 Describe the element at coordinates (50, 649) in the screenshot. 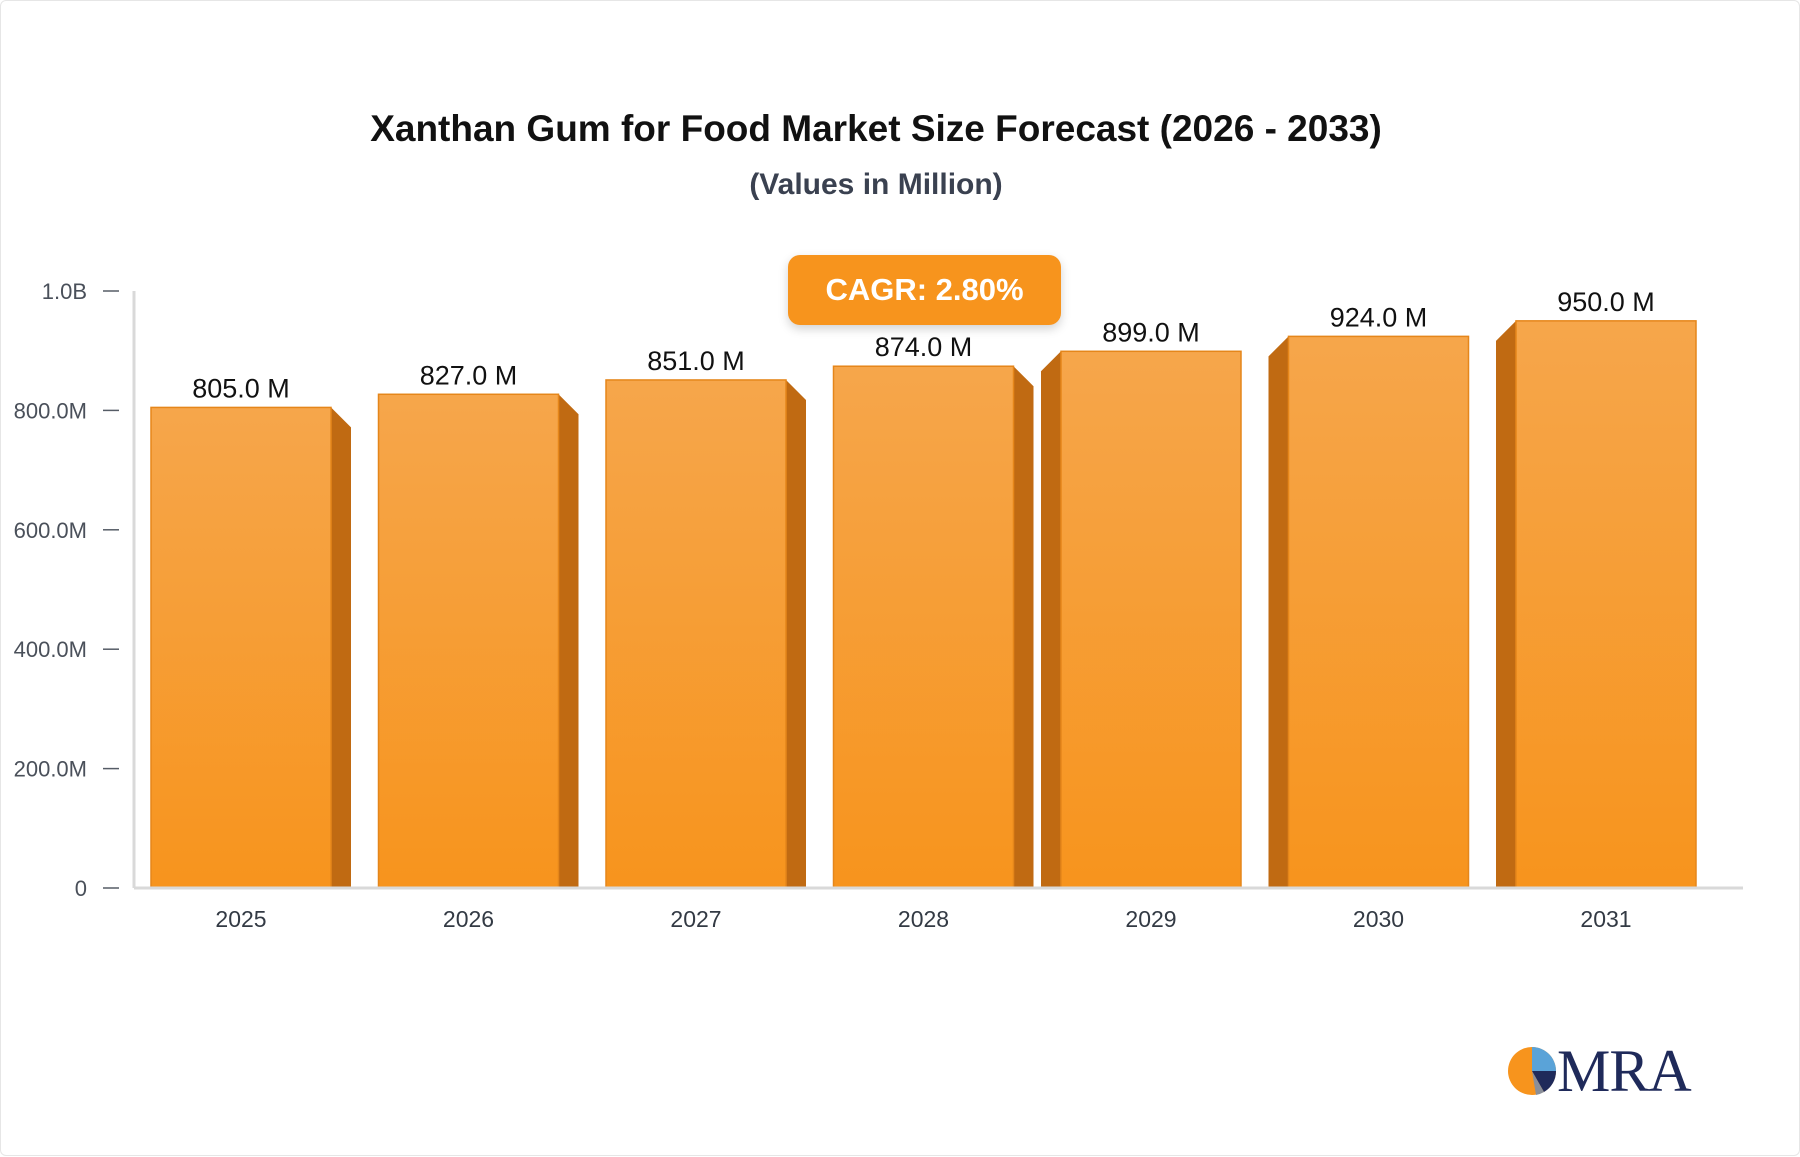

I see `y-tick-label: 400.0M` at that location.